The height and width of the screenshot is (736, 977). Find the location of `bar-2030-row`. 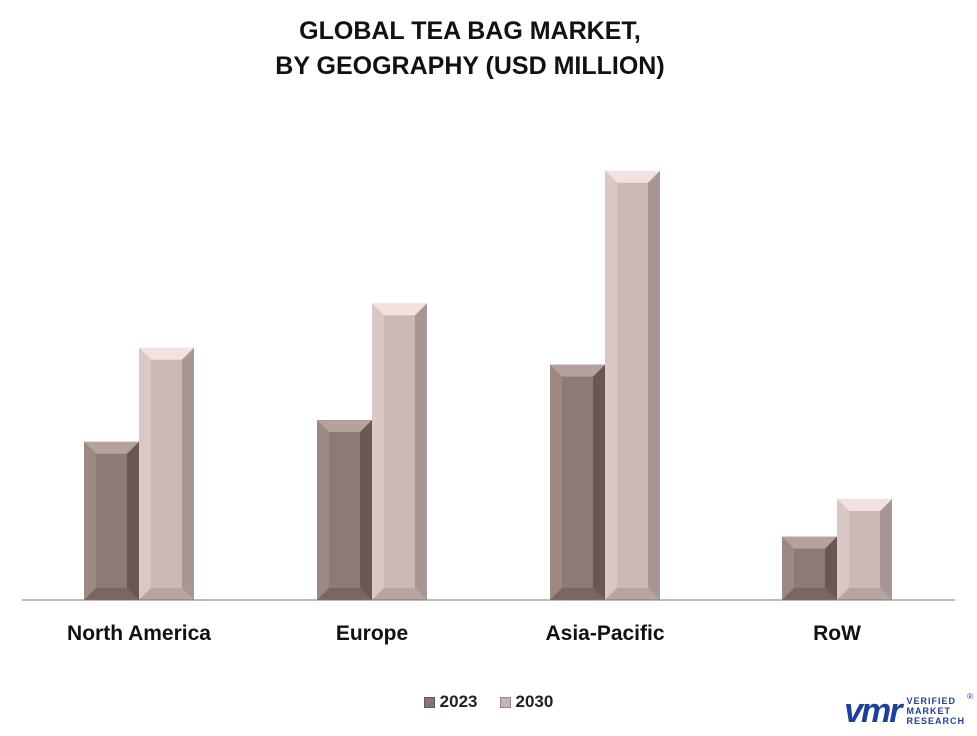

bar-2030-row is located at coordinates (864, 549).